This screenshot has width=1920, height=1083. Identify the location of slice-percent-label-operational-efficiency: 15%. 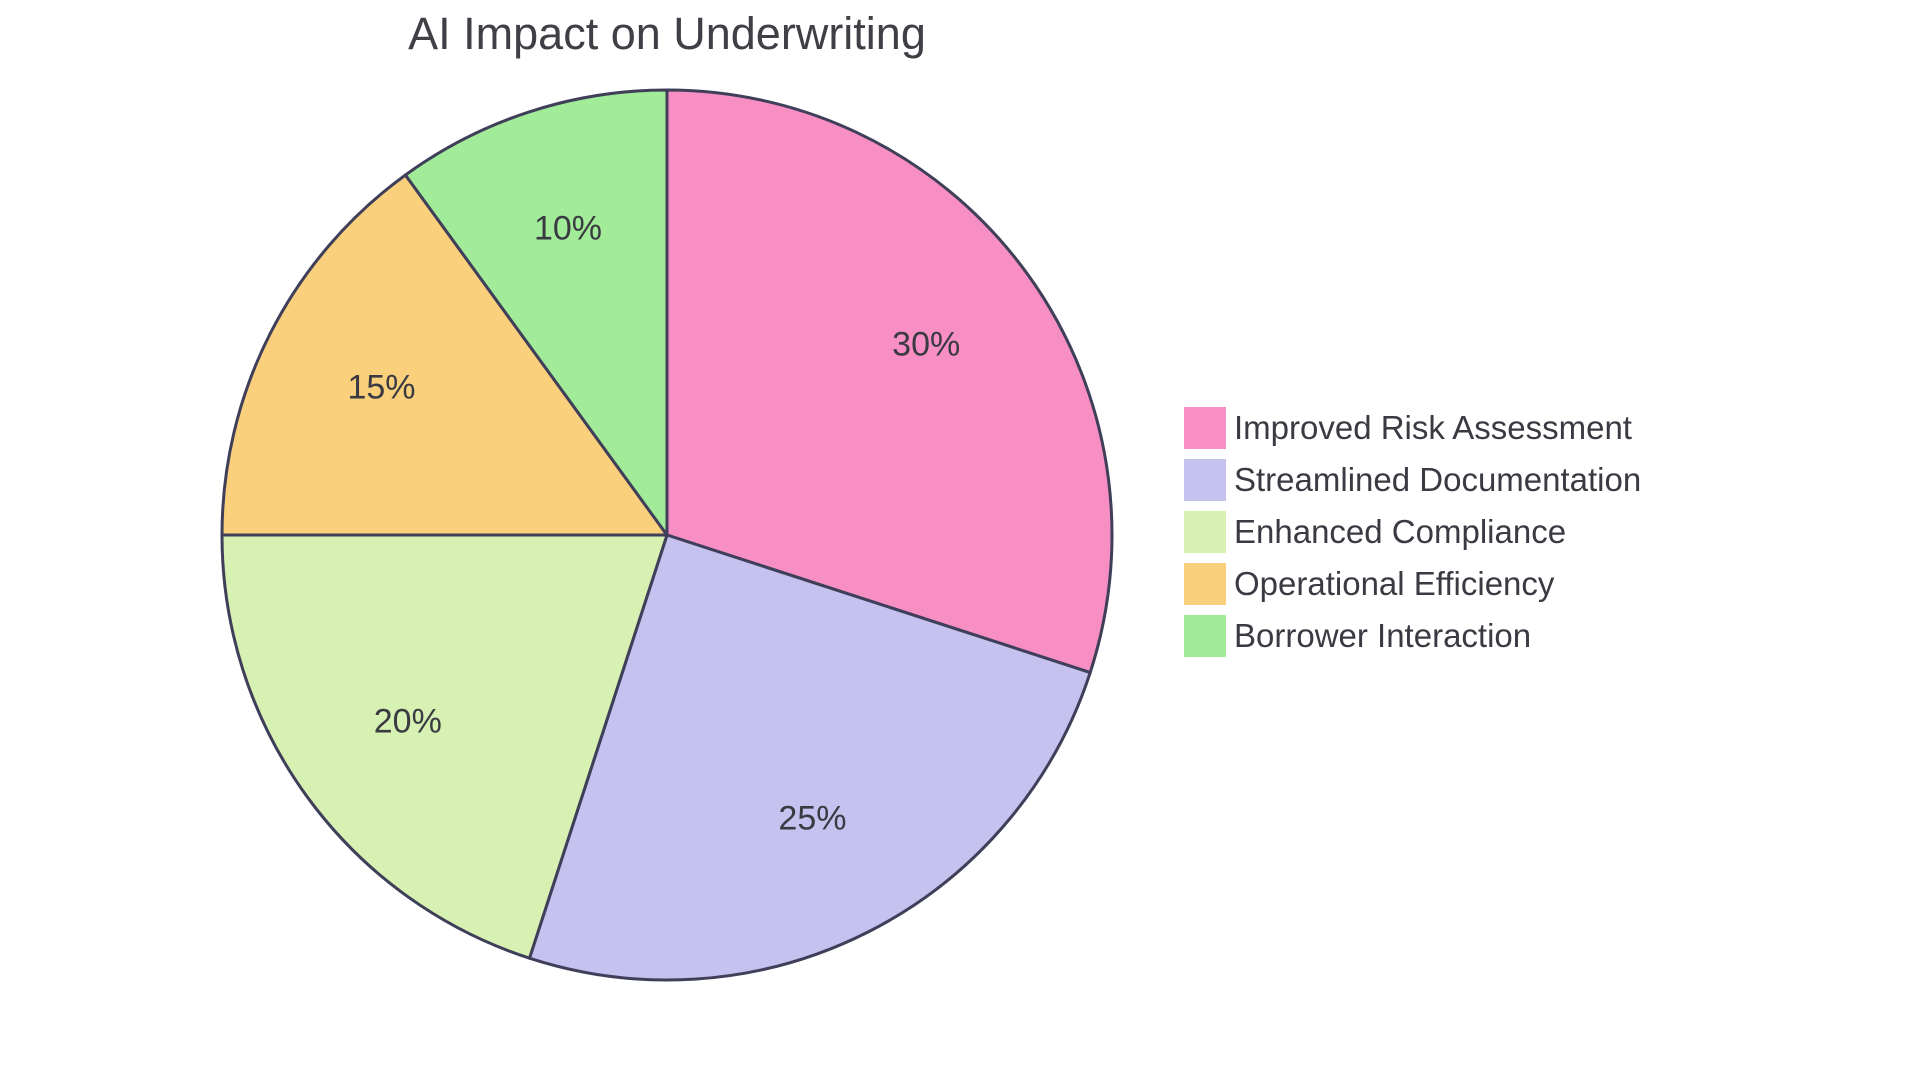
(381, 388).